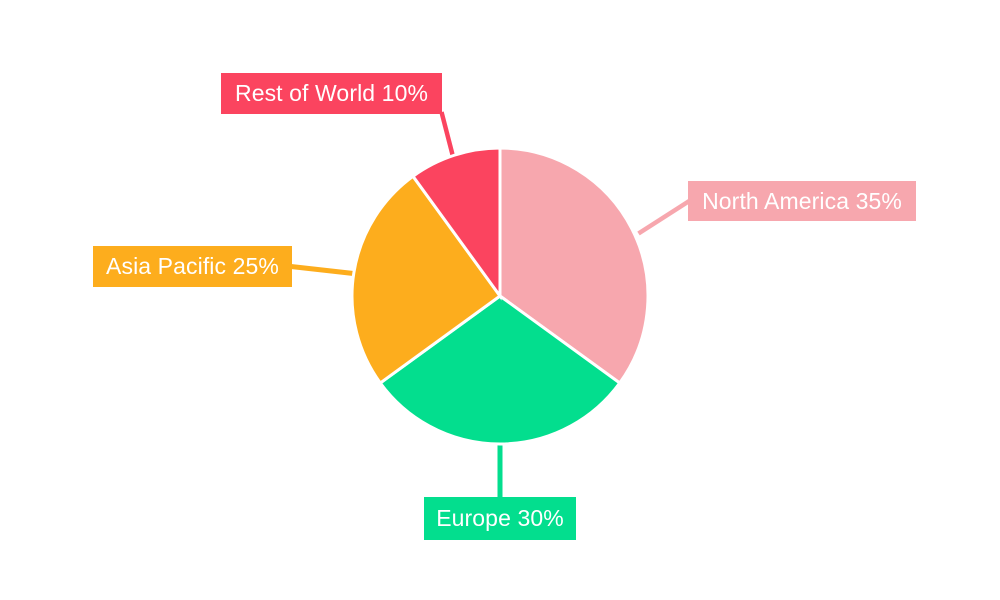 This screenshot has width=1000, height=600. I want to click on pie-label-rest-of-world: Rest of World 10%, so click(331, 93).